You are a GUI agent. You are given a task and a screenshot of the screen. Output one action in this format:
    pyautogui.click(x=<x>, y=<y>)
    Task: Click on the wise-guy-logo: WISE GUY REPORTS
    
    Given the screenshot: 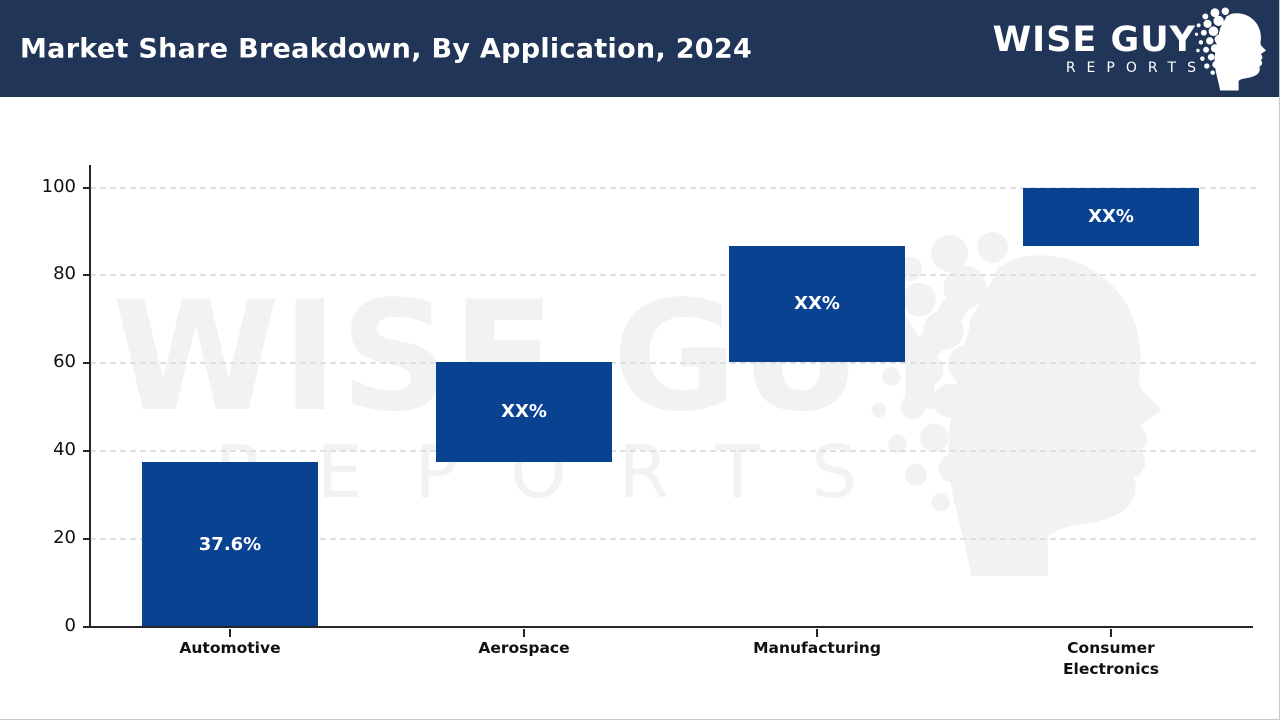 What is the action you would take?
    pyautogui.click(x=1129, y=49)
    